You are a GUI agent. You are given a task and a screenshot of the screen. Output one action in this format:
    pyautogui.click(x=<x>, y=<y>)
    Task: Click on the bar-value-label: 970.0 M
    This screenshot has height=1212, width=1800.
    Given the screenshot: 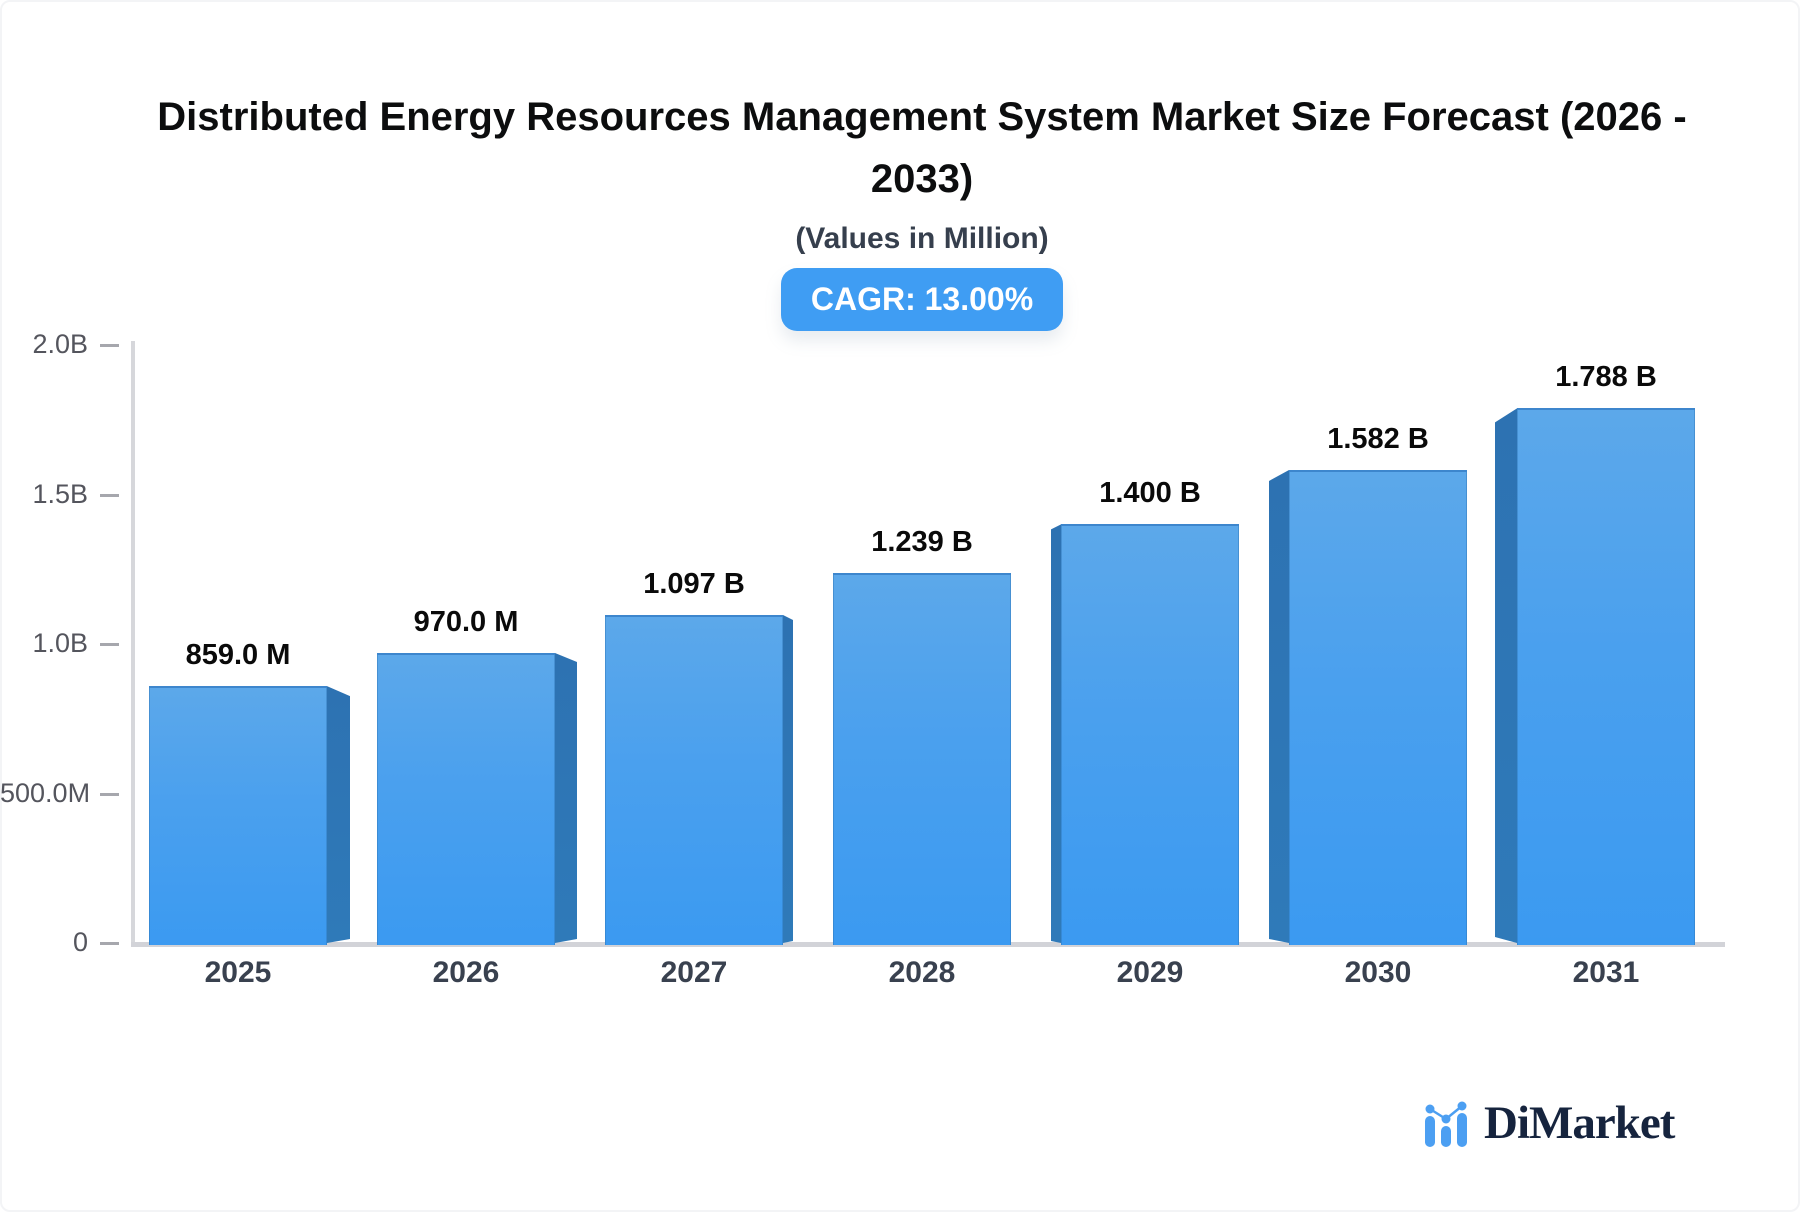 What is the action you would take?
    pyautogui.click(x=466, y=621)
    